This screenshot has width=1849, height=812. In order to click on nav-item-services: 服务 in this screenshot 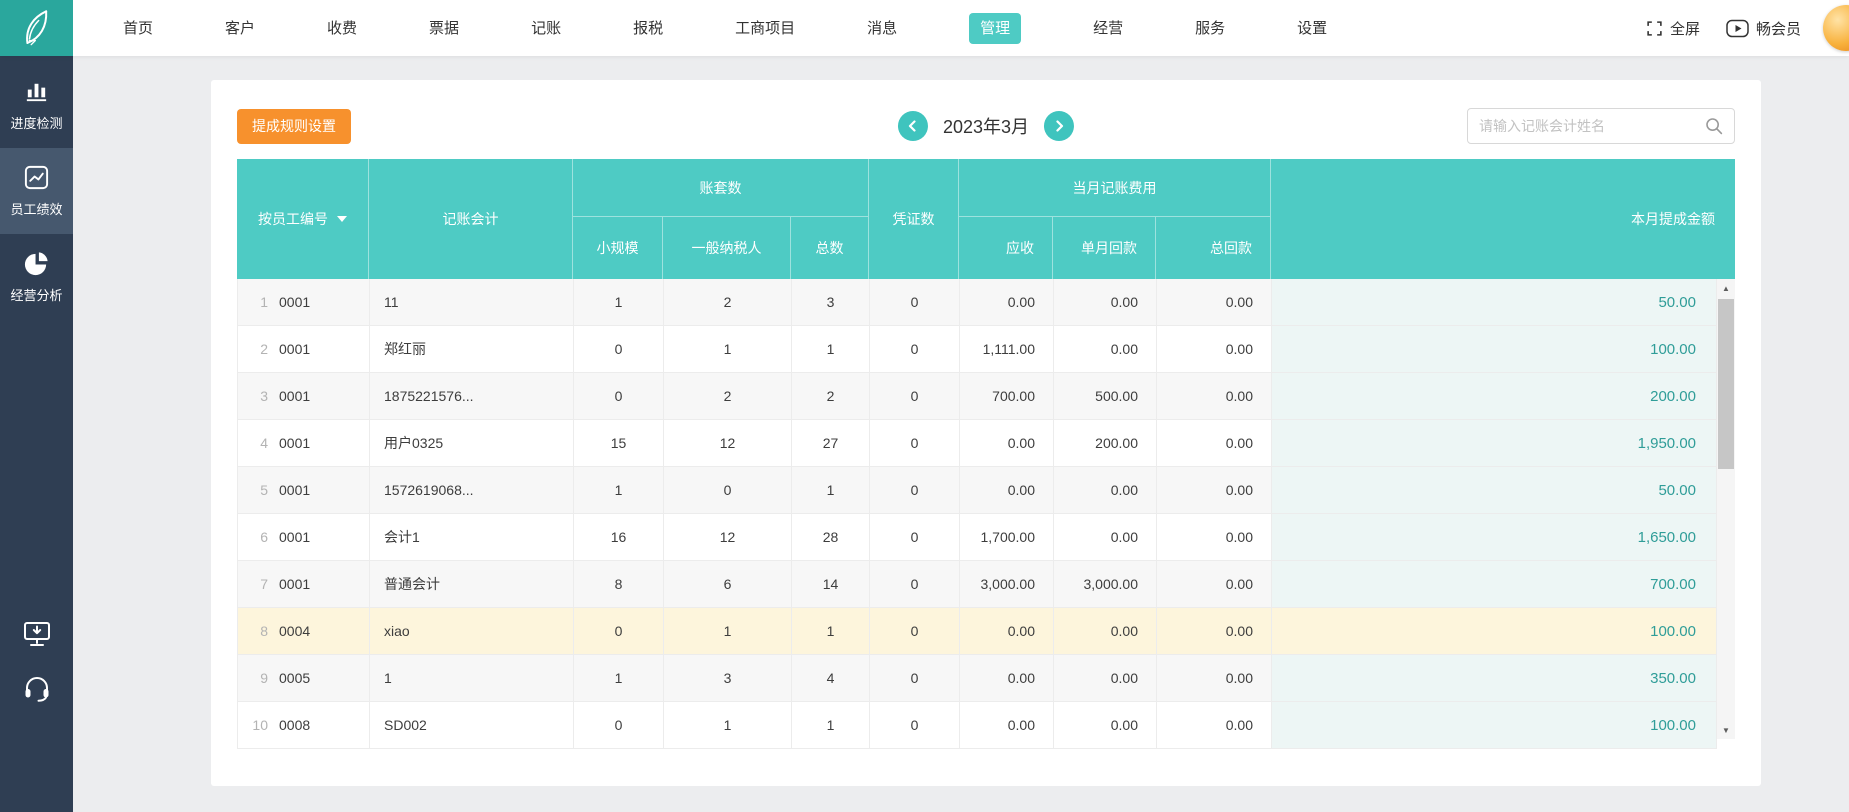, I will do `click(1210, 28)`.